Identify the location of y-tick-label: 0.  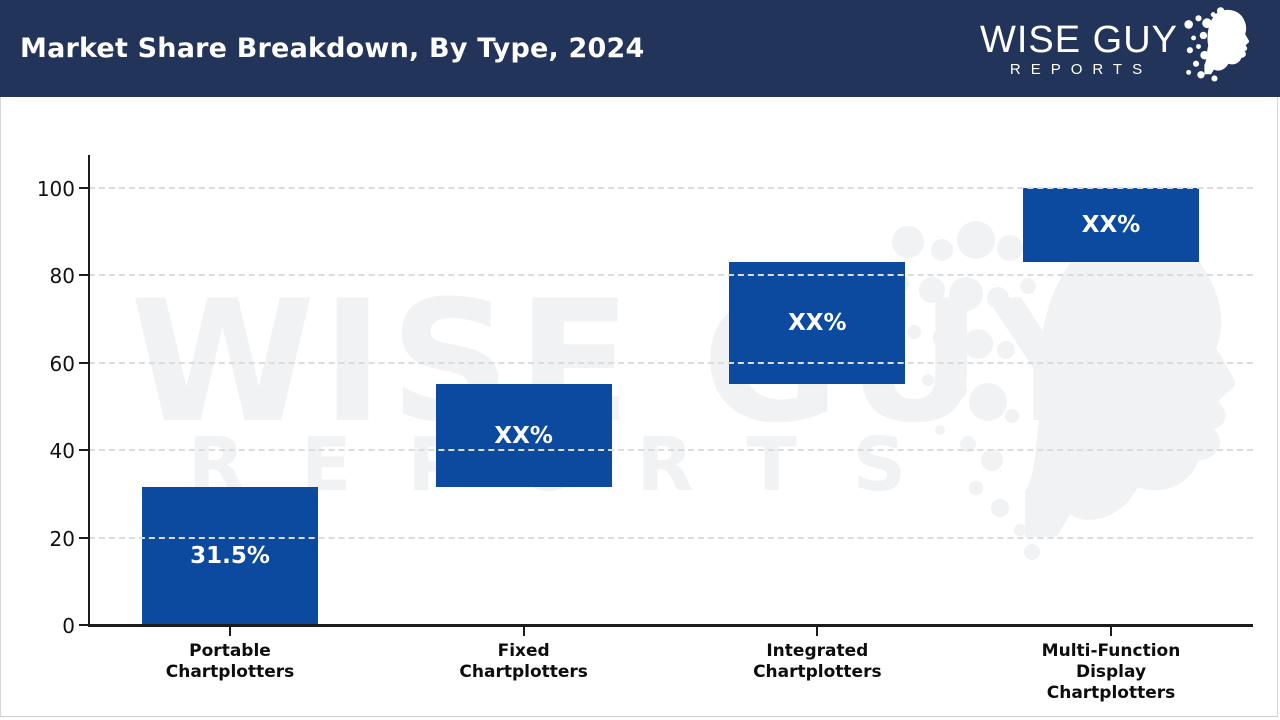
(68, 626).